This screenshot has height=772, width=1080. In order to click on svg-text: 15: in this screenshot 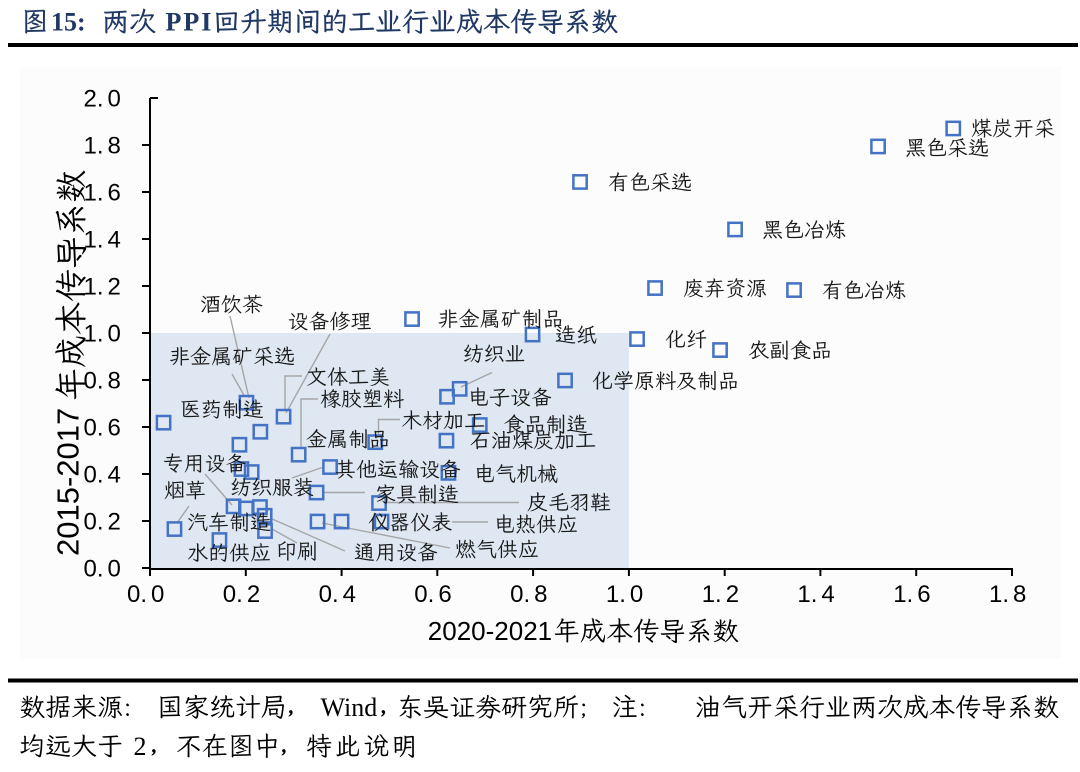, I will do `click(68, 22)`.